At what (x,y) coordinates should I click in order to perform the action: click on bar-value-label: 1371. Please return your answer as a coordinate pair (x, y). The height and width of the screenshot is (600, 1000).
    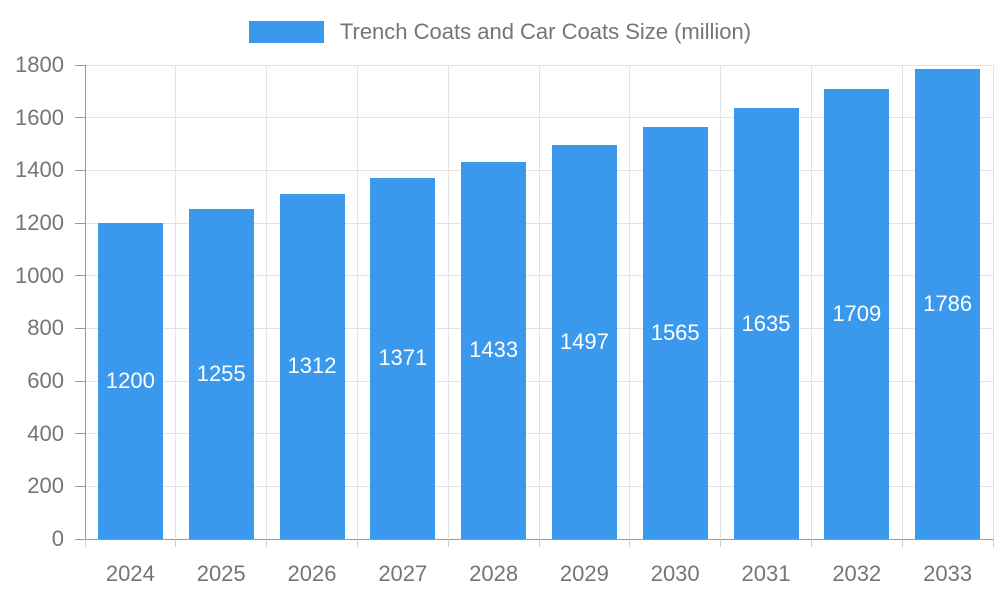
    Looking at the image, I should click on (403, 358).